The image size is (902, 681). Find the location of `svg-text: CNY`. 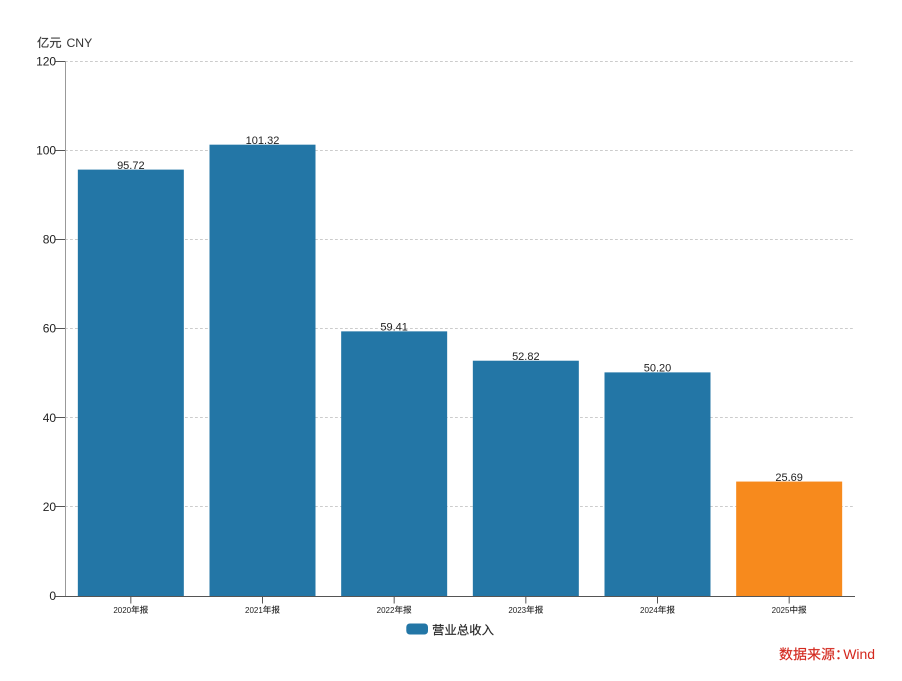

svg-text: CNY is located at coordinates (80, 43).